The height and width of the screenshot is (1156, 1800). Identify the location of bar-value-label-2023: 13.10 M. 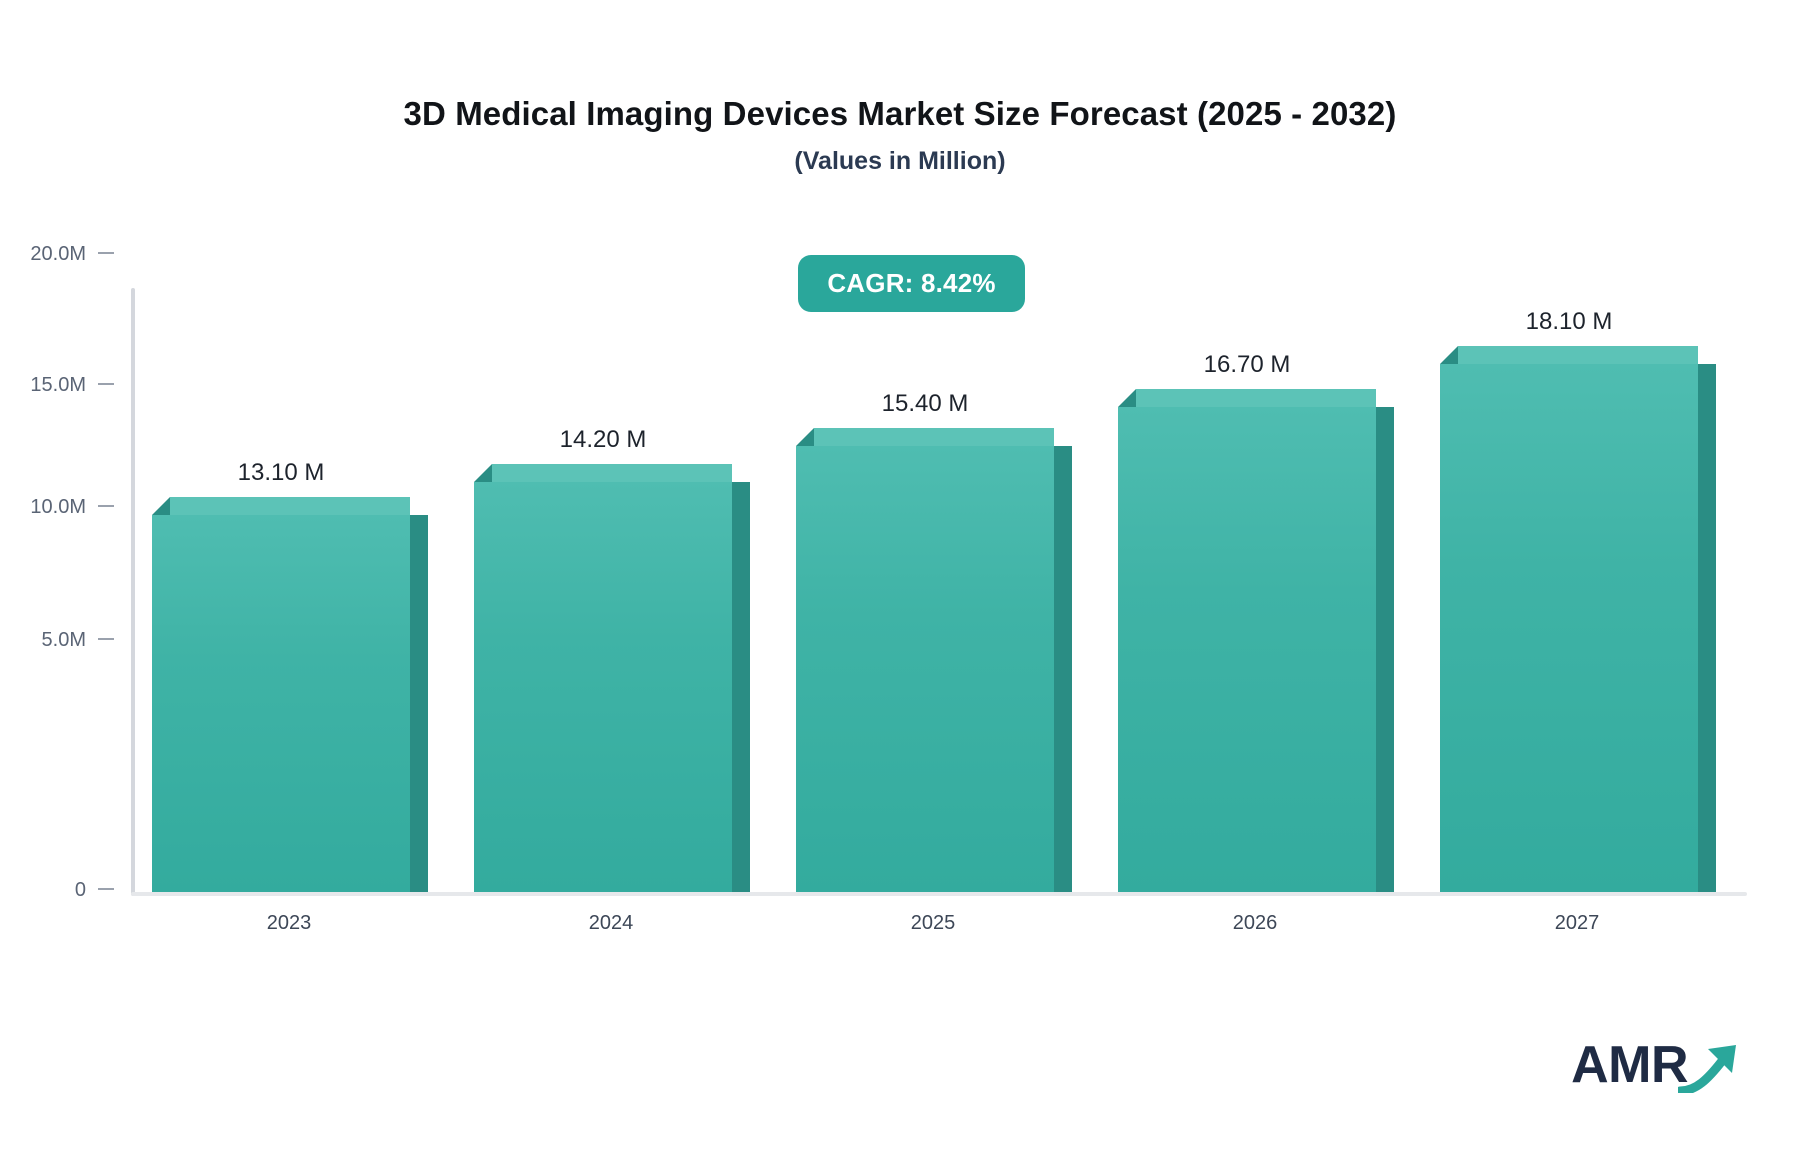
(281, 472).